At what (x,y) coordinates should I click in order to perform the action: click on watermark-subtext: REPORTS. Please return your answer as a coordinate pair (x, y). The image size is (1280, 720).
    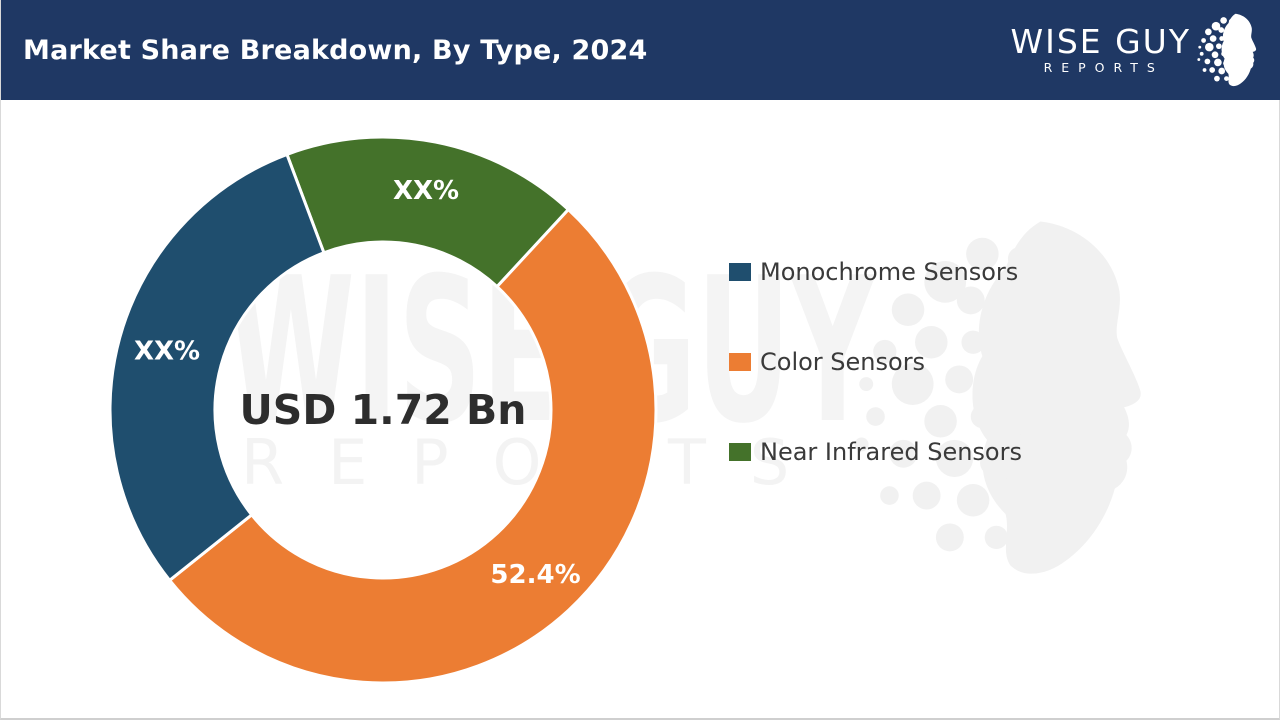
    Looking at the image, I should click on (537, 462).